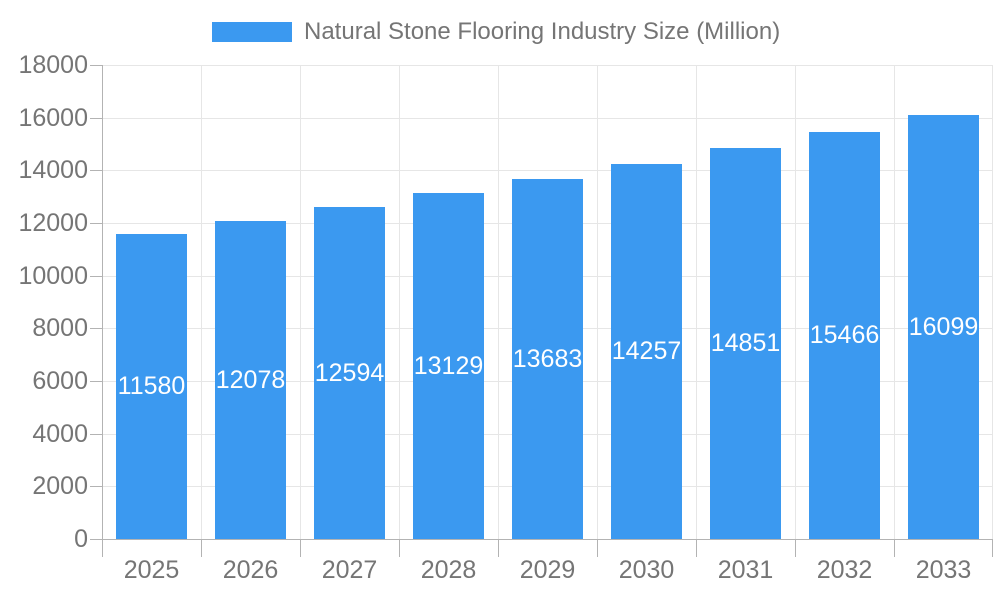  Describe the element at coordinates (151, 570) in the screenshot. I see `x-tick-label: 2025` at that location.